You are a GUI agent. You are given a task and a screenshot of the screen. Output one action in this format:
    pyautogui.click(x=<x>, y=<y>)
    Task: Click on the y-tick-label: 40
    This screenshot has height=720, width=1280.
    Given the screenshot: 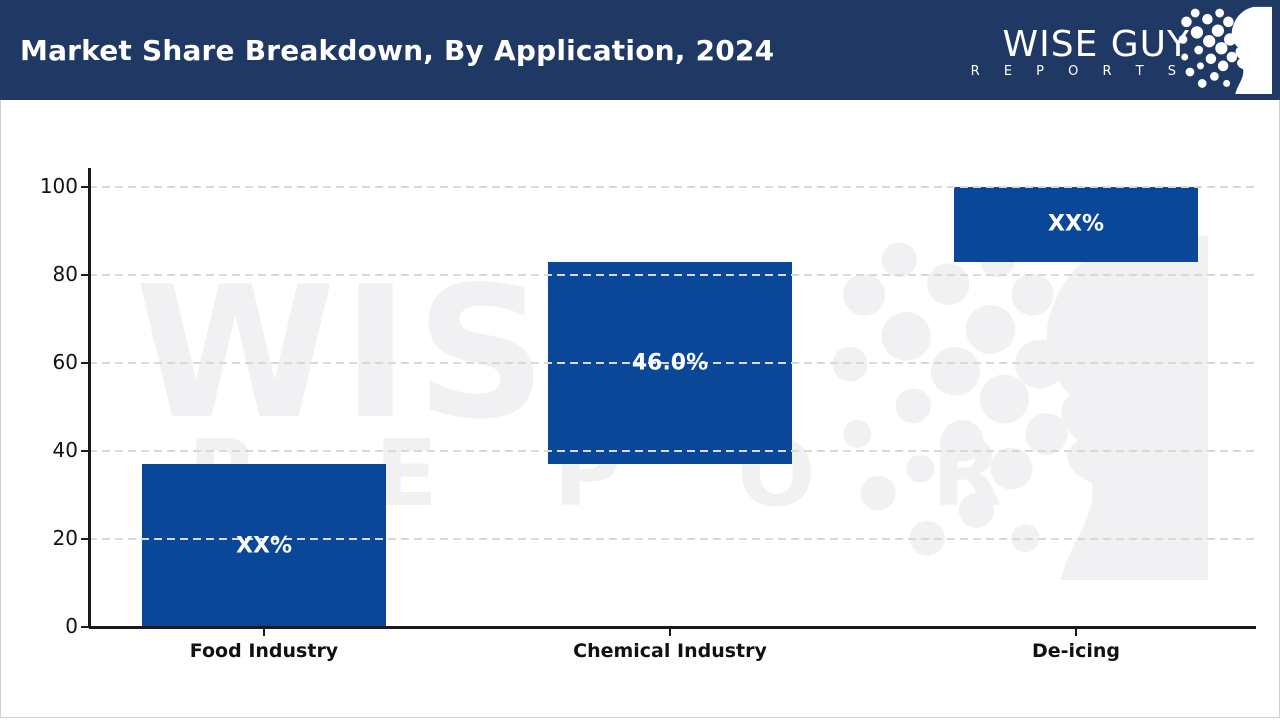 What is the action you would take?
    pyautogui.click(x=65, y=450)
    